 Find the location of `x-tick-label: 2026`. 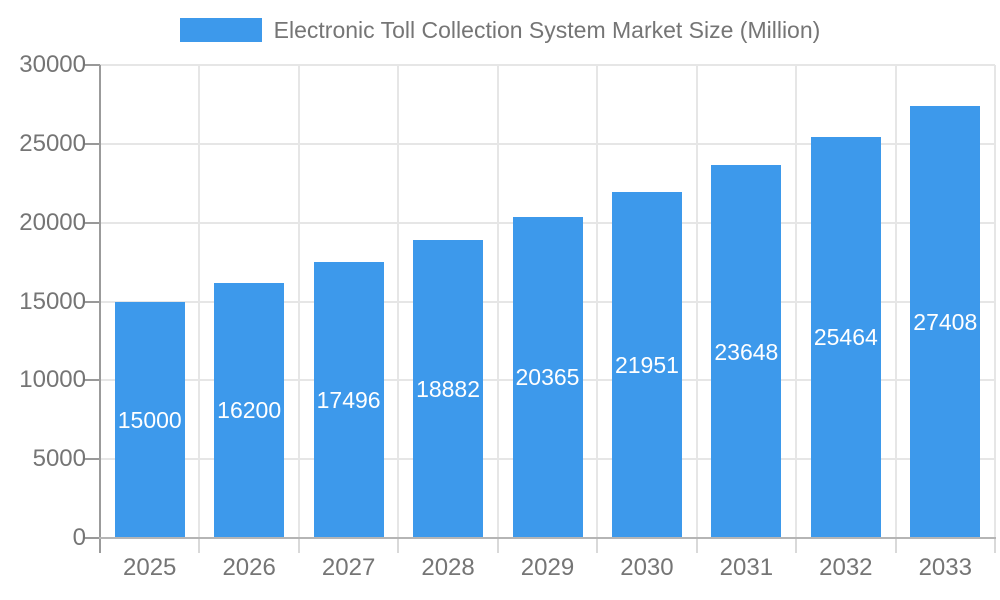

x-tick-label: 2026 is located at coordinates (249, 567).